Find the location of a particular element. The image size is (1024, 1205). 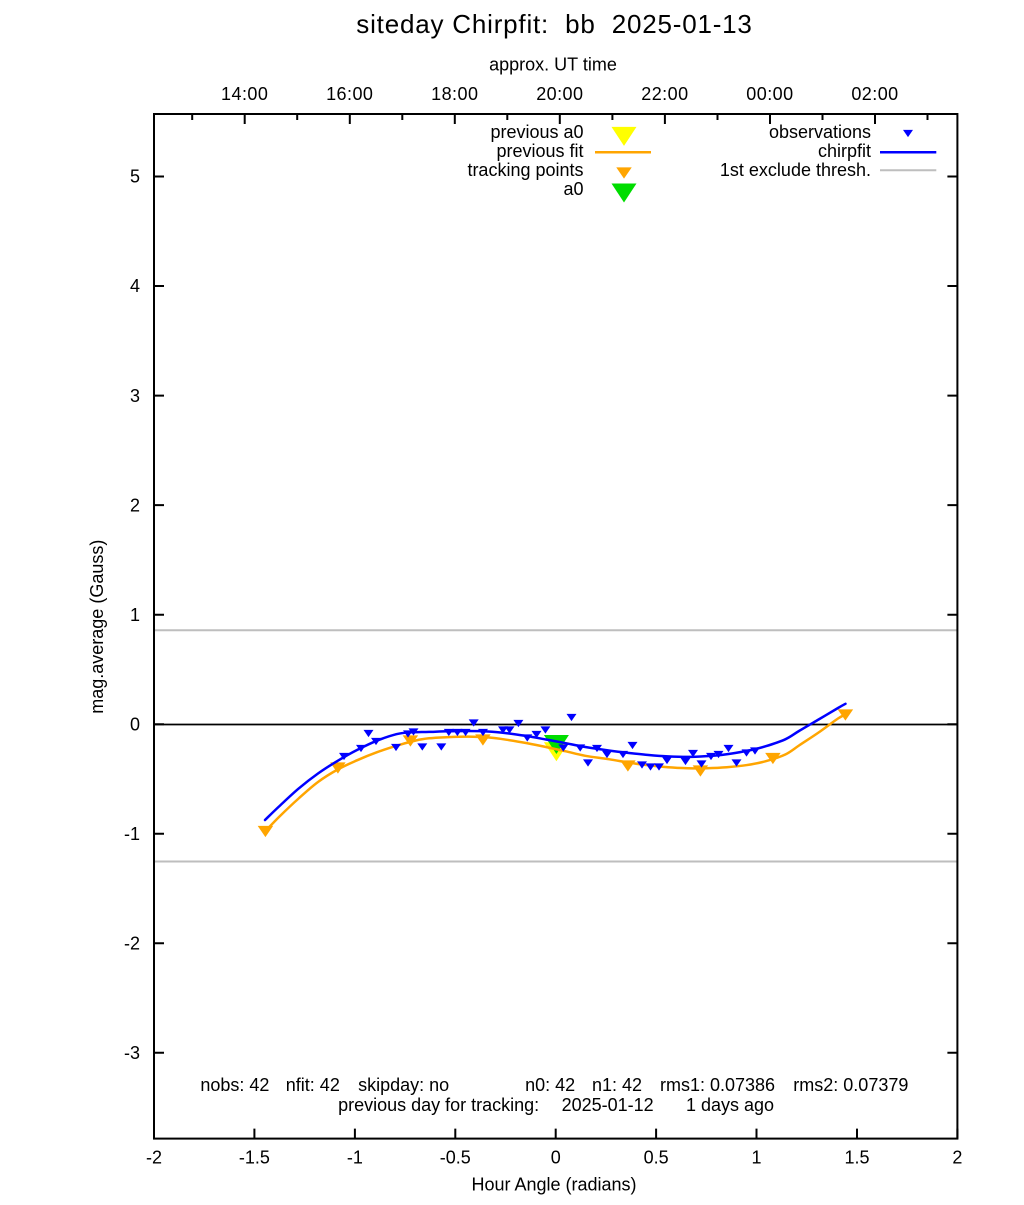

svg-text: 2025-01-12 is located at coordinates (608, 1105).